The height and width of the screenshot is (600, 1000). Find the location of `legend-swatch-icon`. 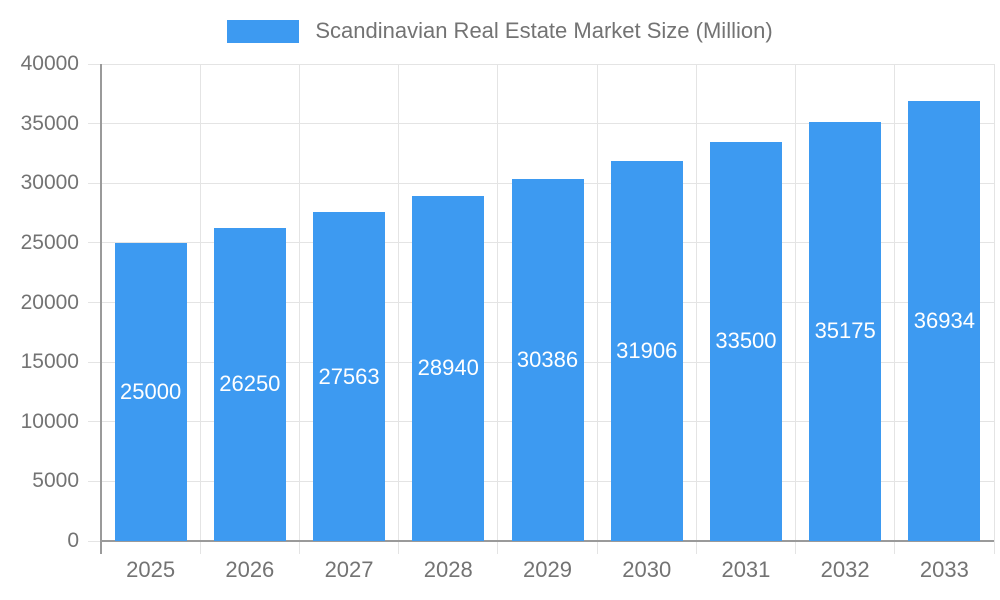

legend-swatch-icon is located at coordinates (263, 31).